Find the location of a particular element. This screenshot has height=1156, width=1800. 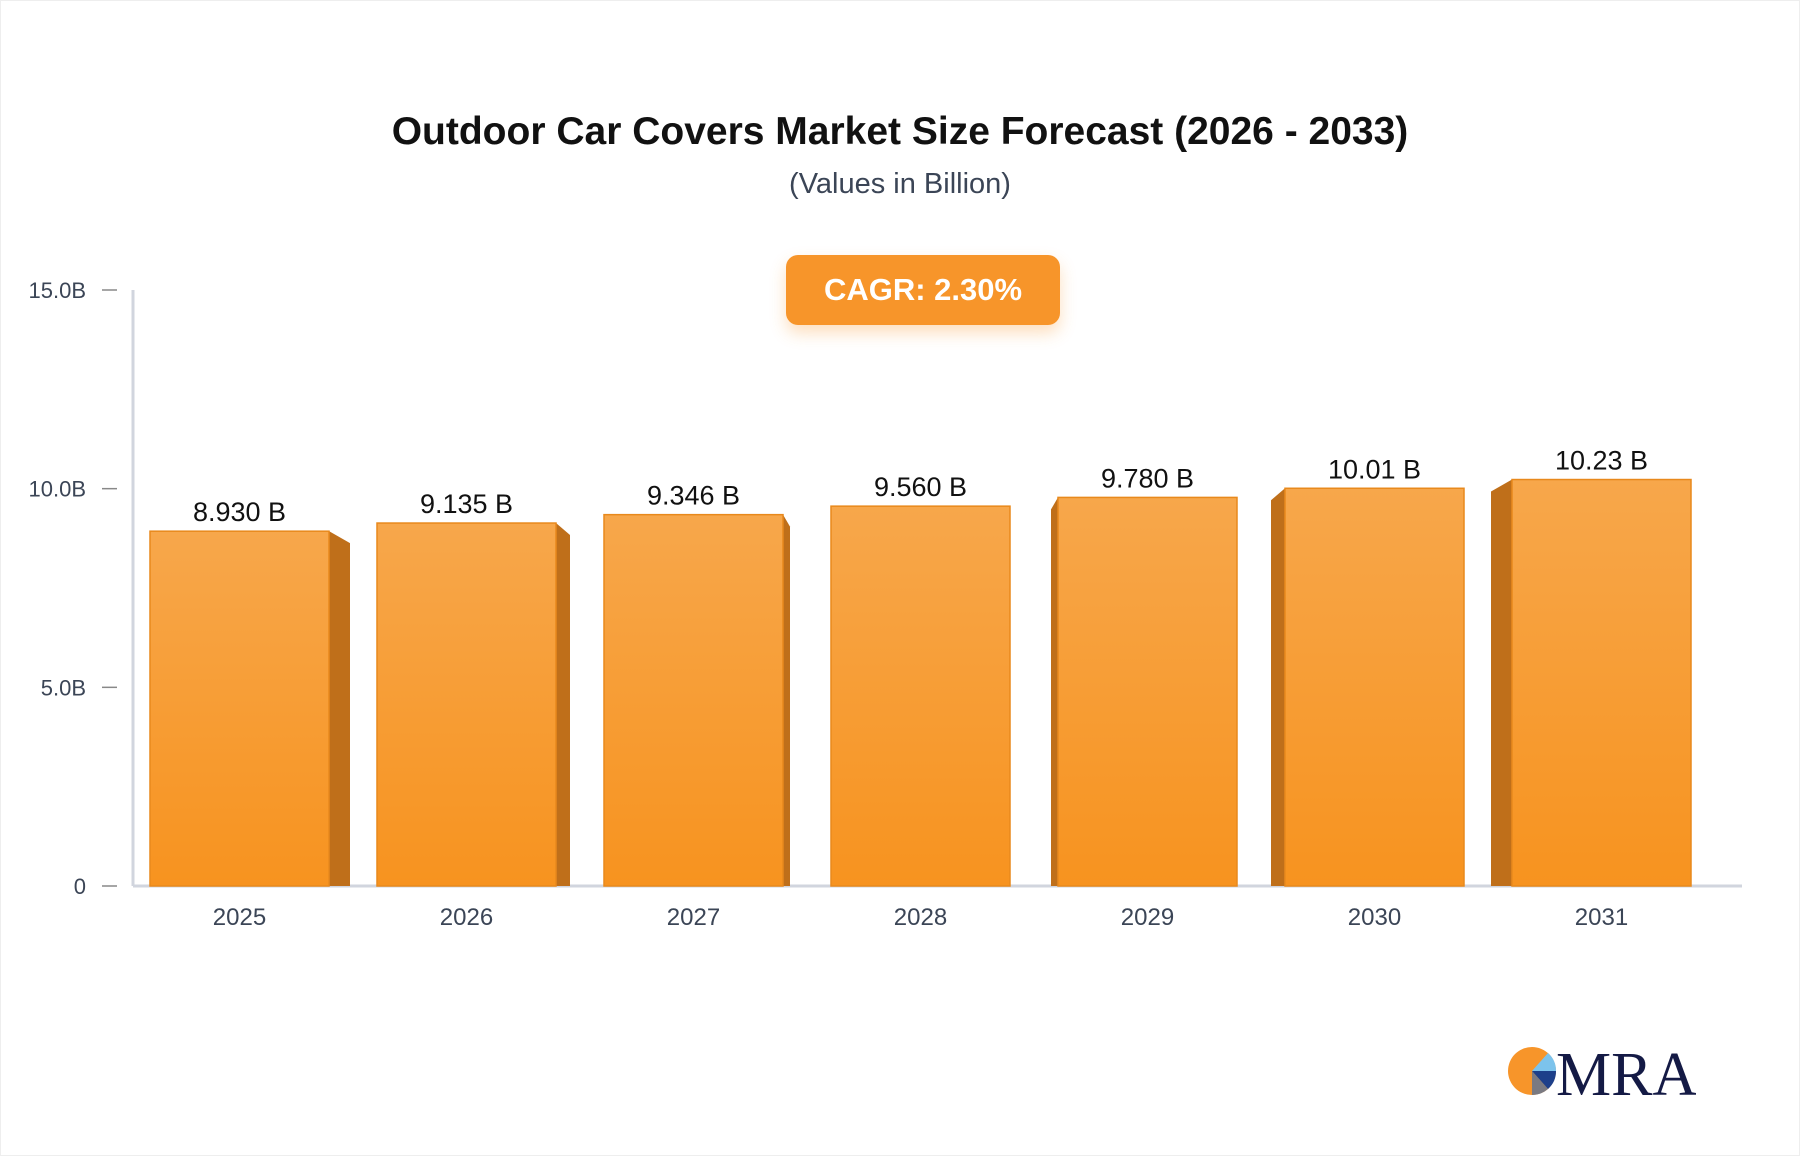

bar-group: 8.930 B 2025 is located at coordinates (249, 714).